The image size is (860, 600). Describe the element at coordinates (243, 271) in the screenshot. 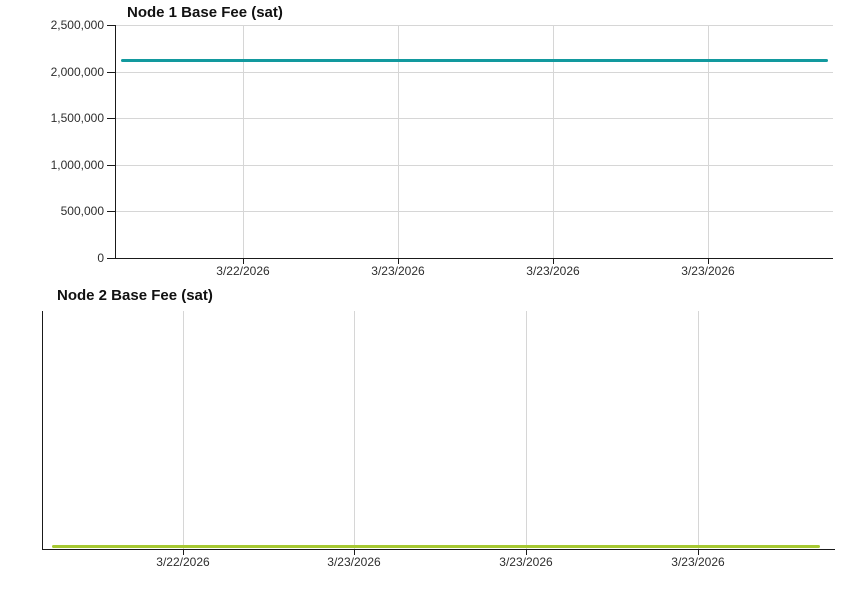

I see `node1-x-label: 3/22/2026` at that location.